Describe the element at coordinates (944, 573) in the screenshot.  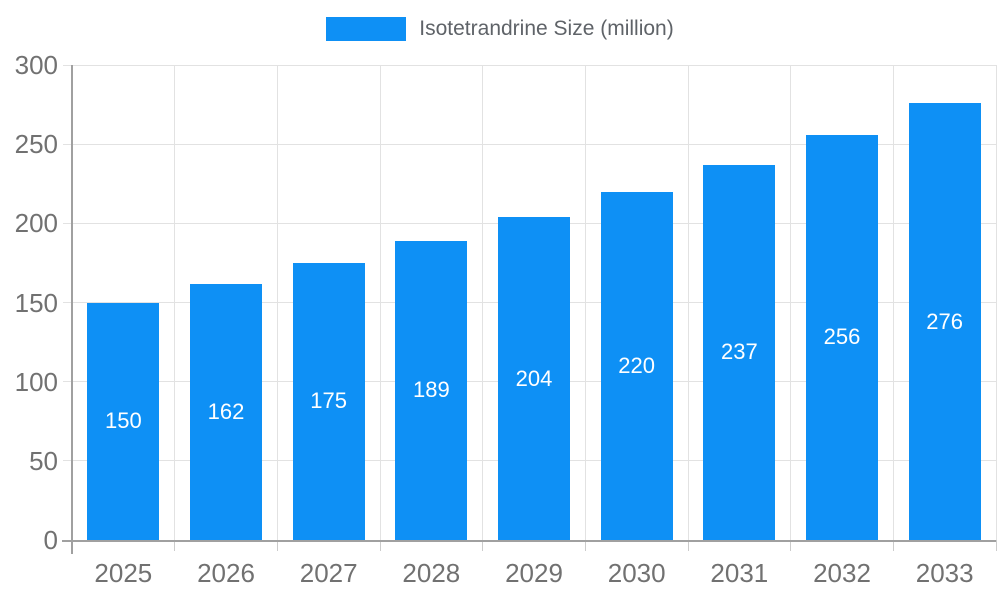
I see `x-tick-label: 2033` at that location.